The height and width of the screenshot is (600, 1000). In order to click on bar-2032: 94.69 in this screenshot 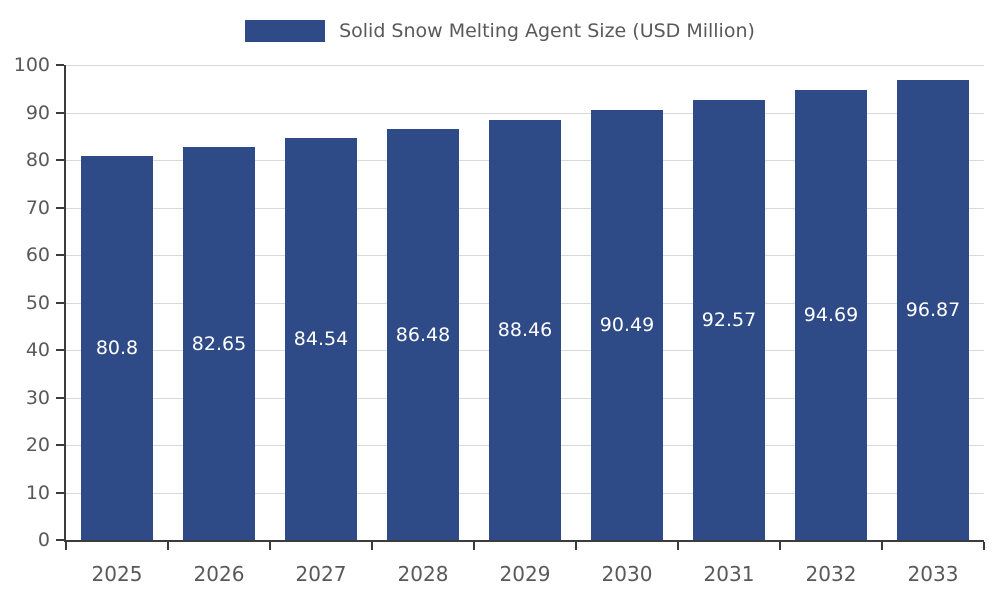, I will do `click(831, 315)`.